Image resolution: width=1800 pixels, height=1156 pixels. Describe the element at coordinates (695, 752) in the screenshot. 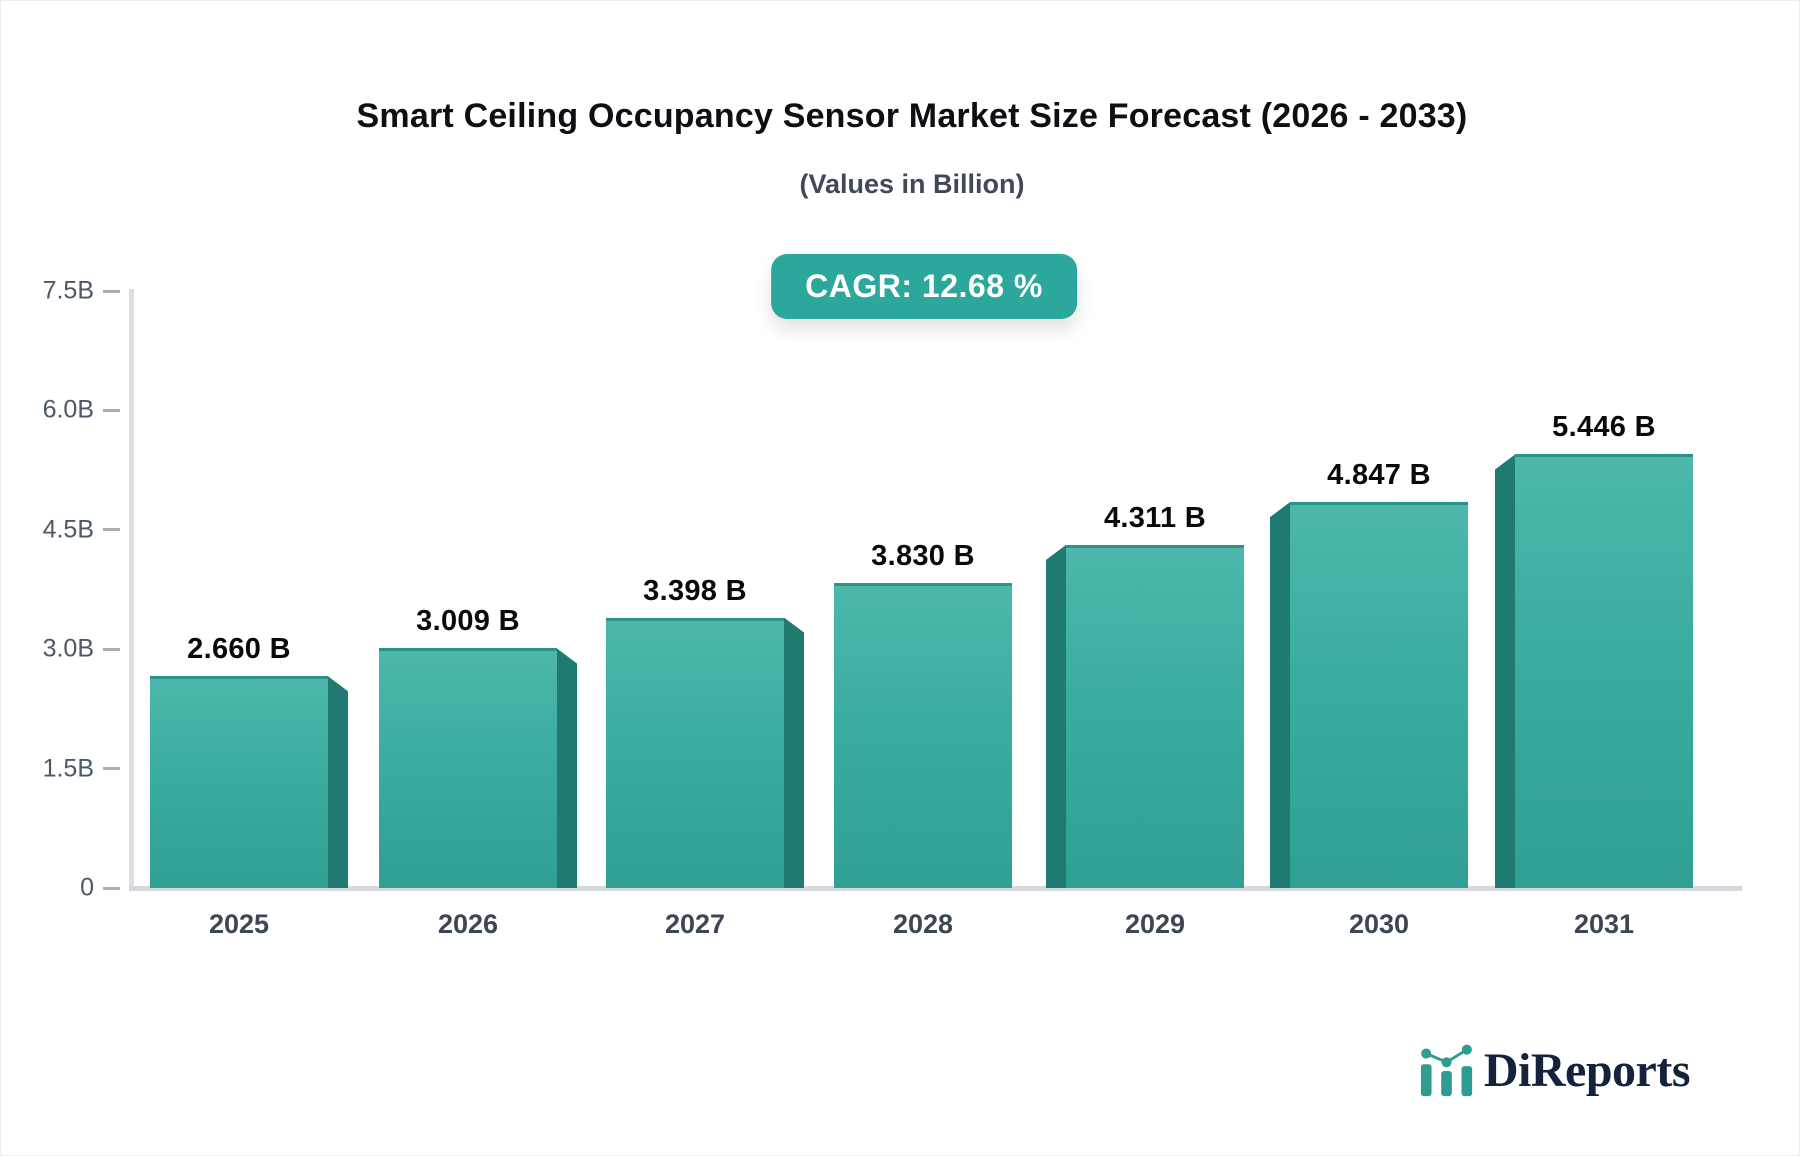

I see `bar-2027` at that location.